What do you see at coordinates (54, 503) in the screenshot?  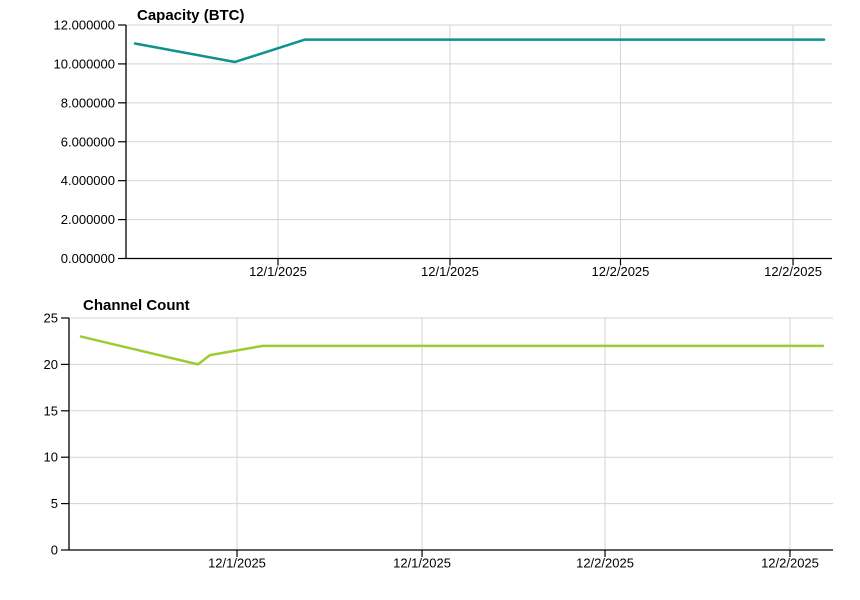 I see `y-tick-label: 5` at bounding box center [54, 503].